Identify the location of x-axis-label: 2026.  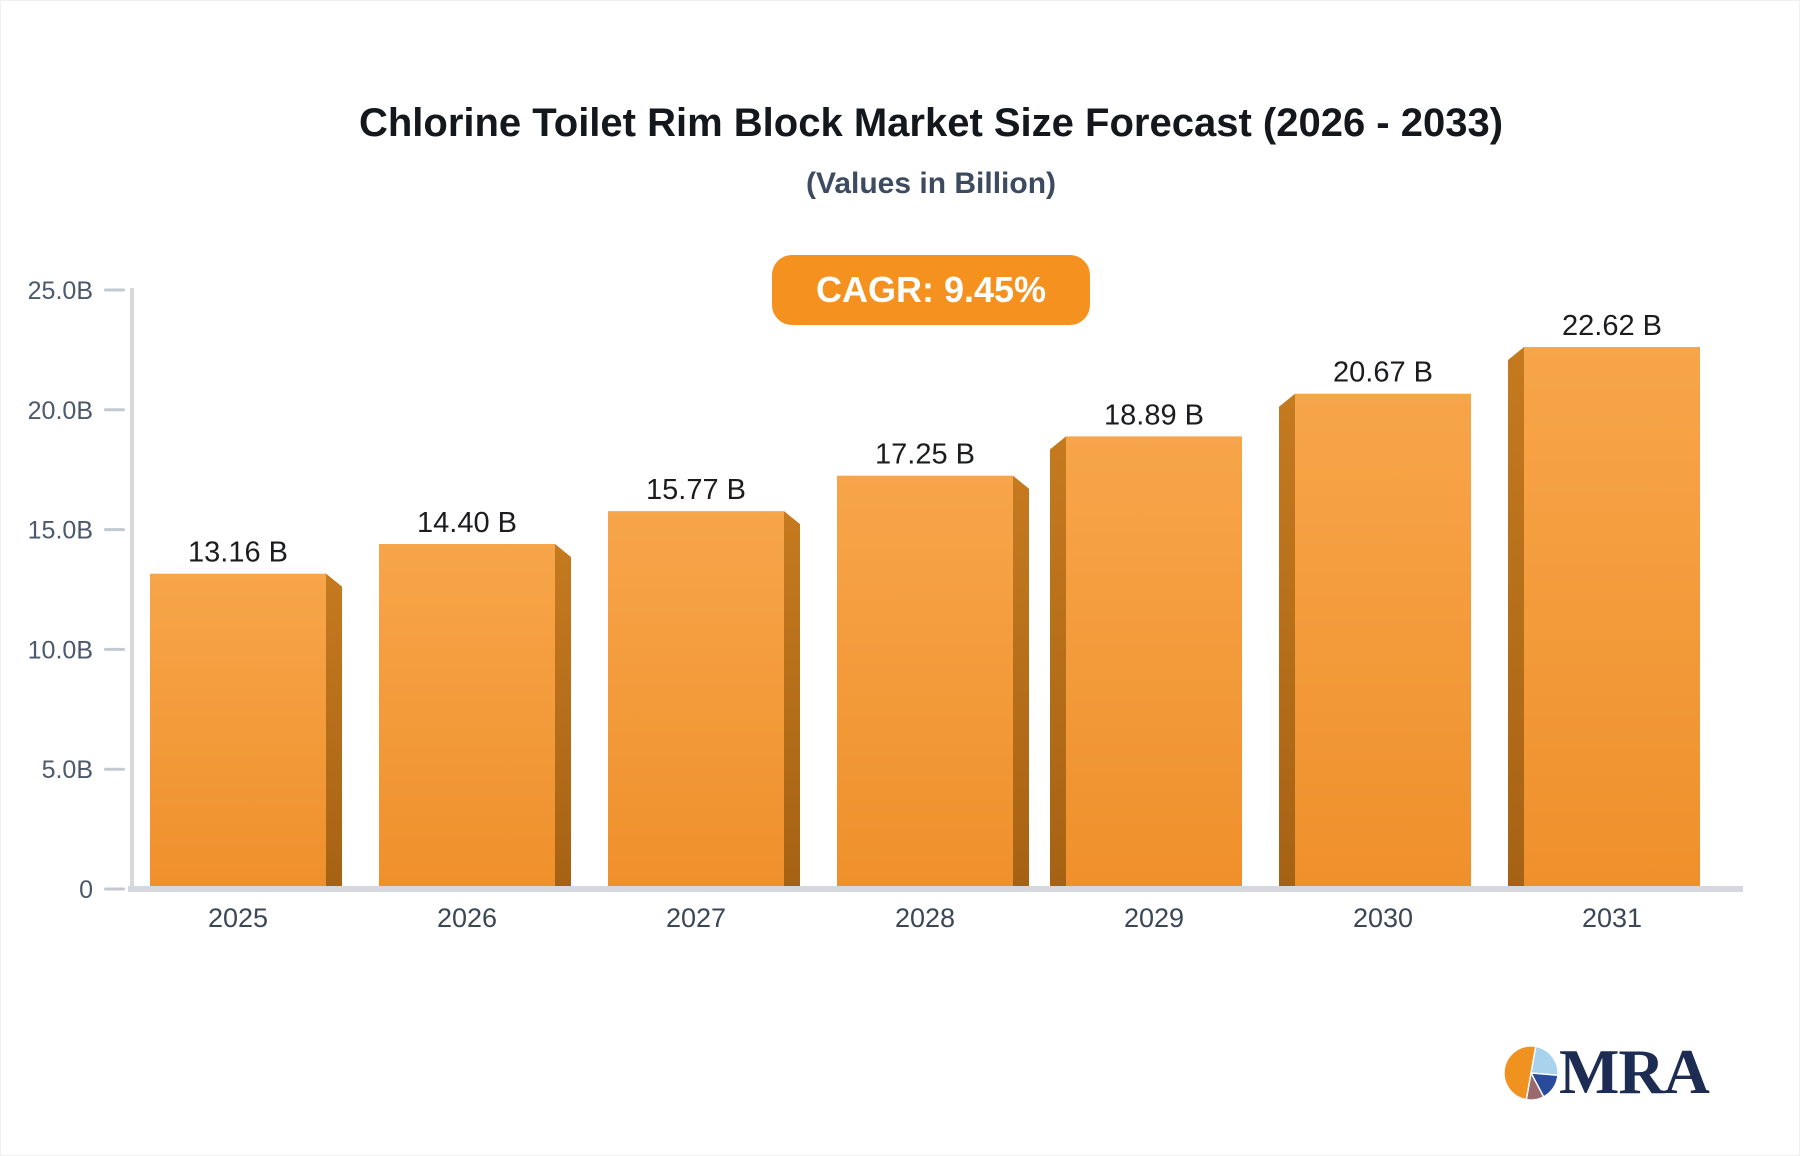
(467, 918).